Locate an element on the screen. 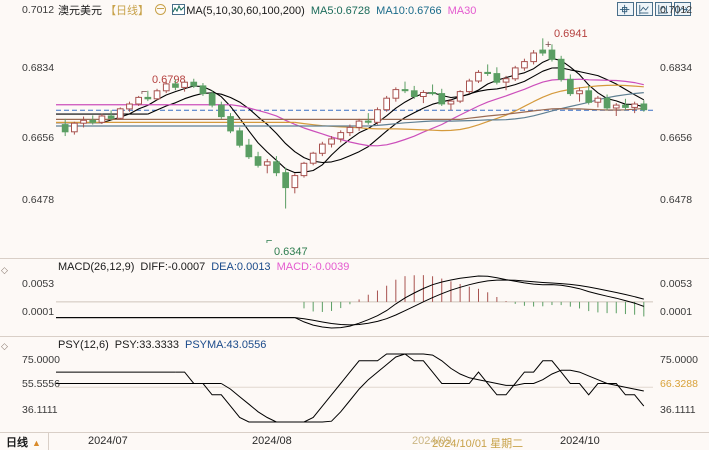  macd-axis-left-1: 0.0001 is located at coordinates (38, 312).